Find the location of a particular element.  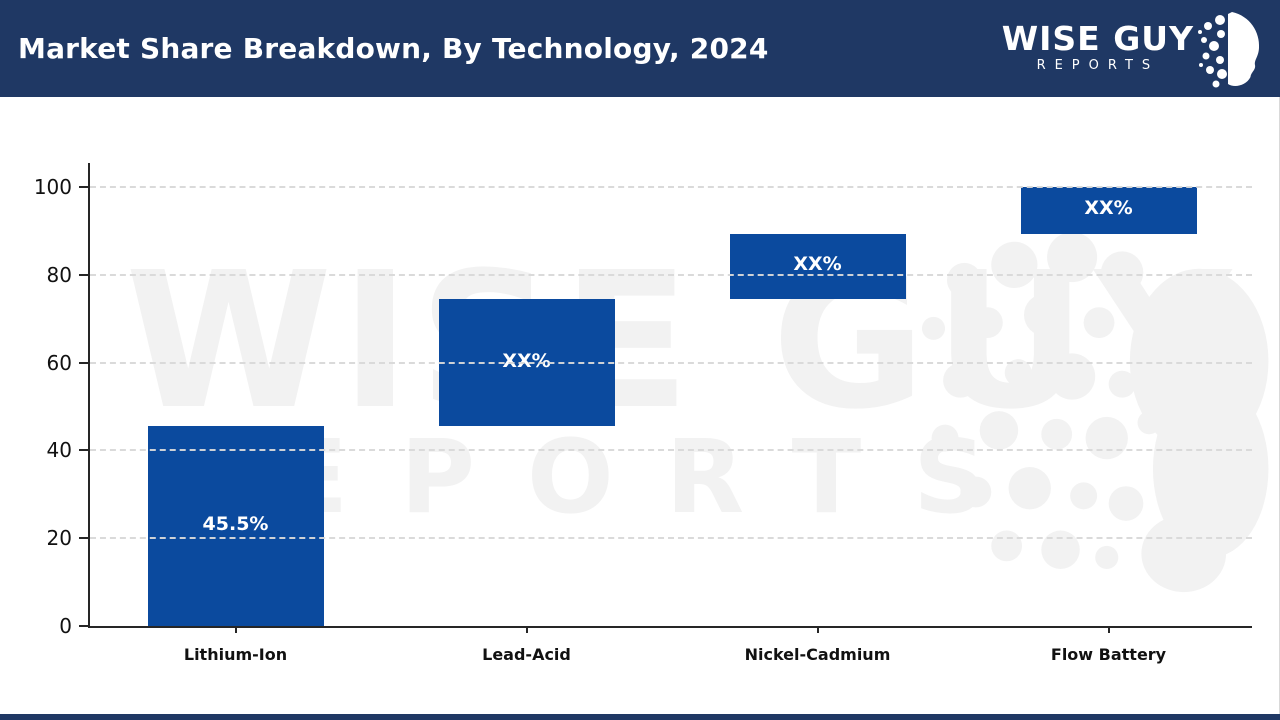

brand-logo: WISE GUY REPORTS is located at coordinates (1132, 51).